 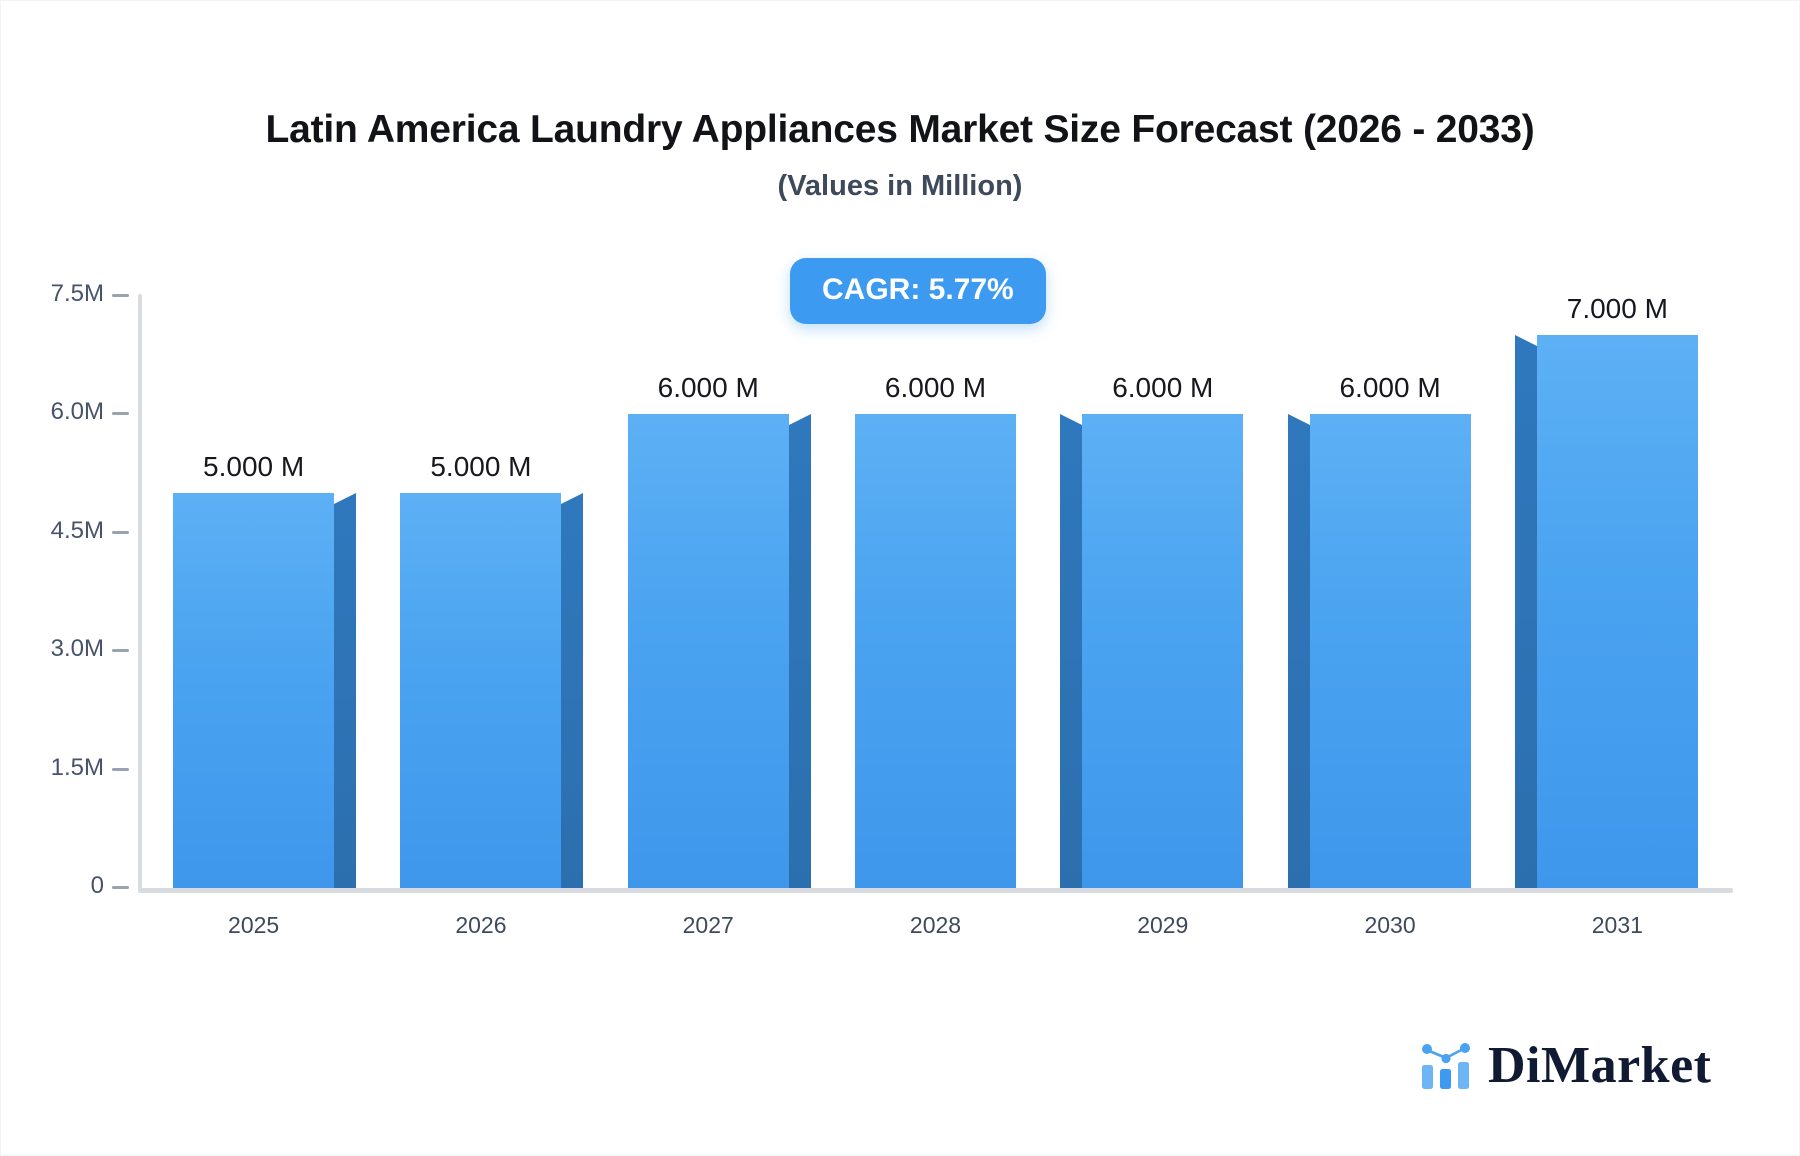 What do you see at coordinates (1600, 1065) in the screenshot?
I see `logo-text: DiMarket` at bounding box center [1600, 1065].